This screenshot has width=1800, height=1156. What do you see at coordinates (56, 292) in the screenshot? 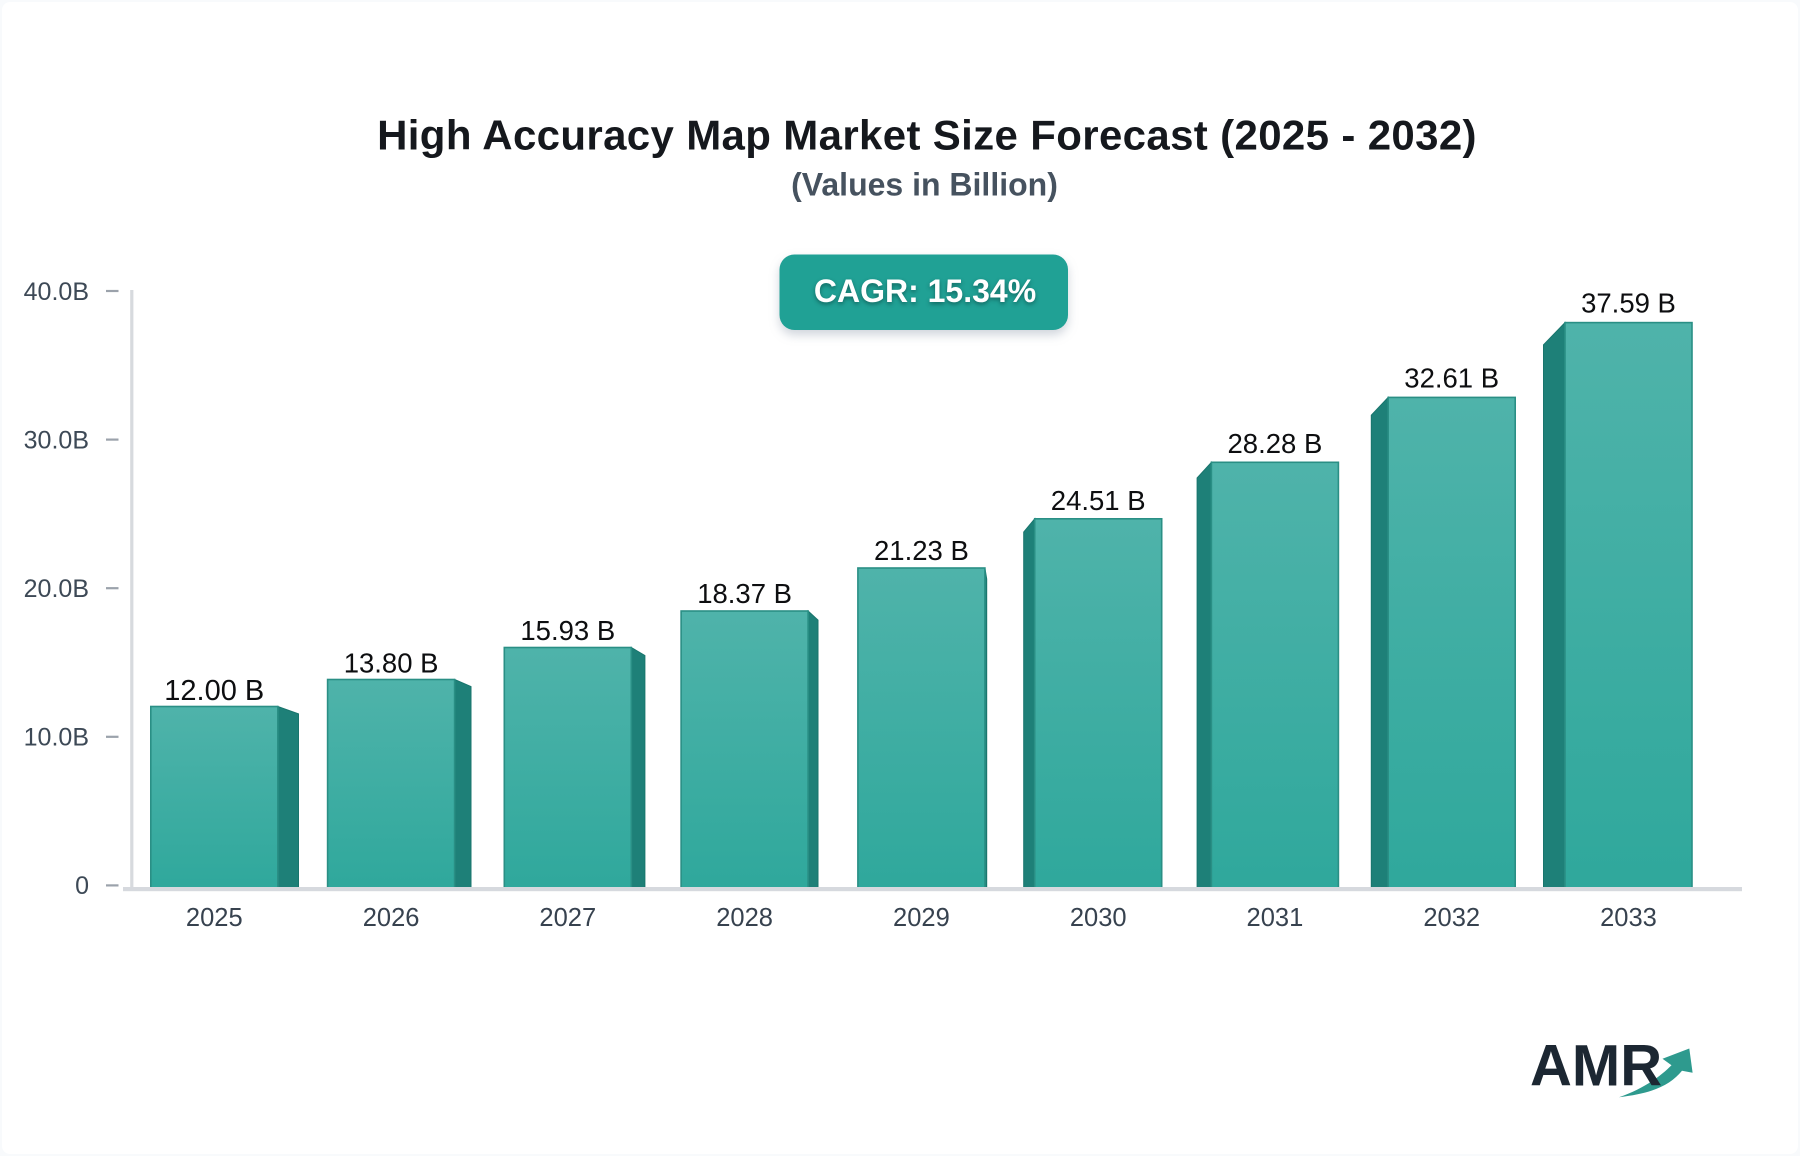
I see `svg-text: 40.0B` at bounding box center [56, 292].